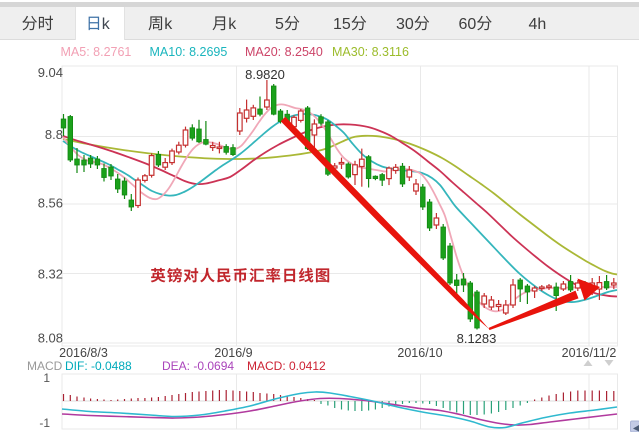  I want to click on svg-text: 2016/9, so click(233, 353).